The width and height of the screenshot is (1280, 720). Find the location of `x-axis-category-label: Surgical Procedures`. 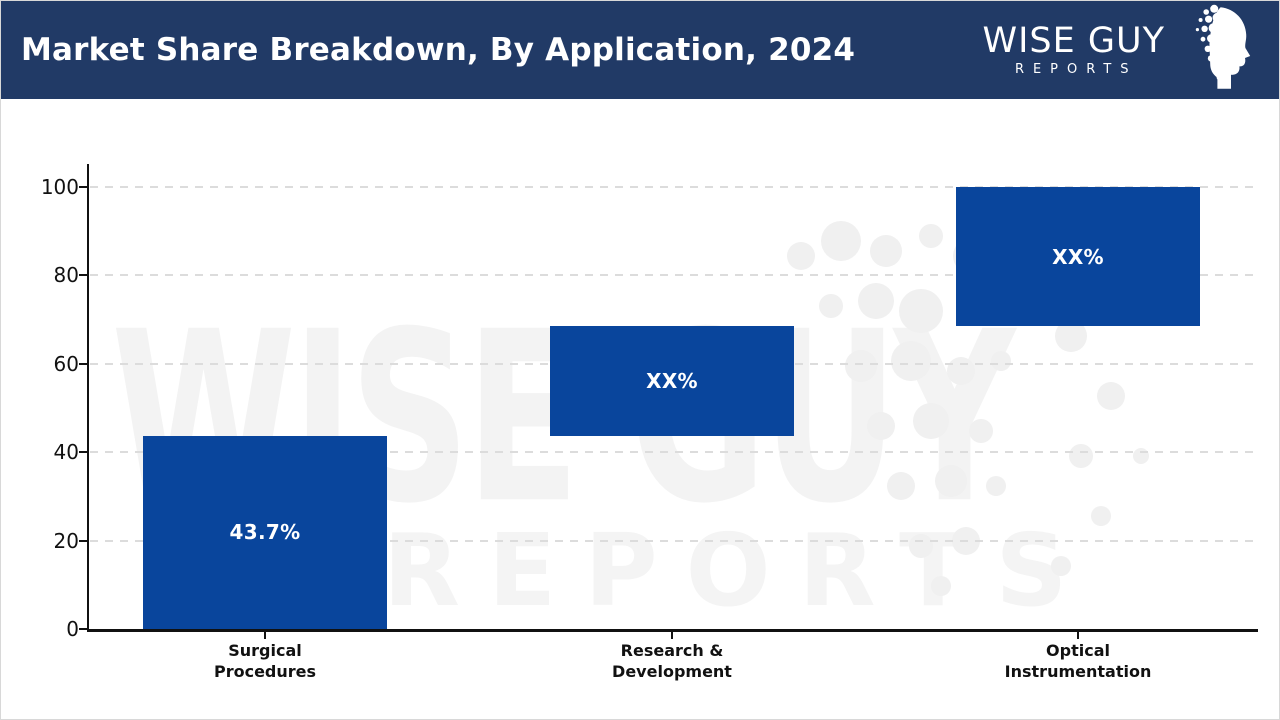

x-axis-category-label: Surgical Procedures is located at coordinates (265, 661).